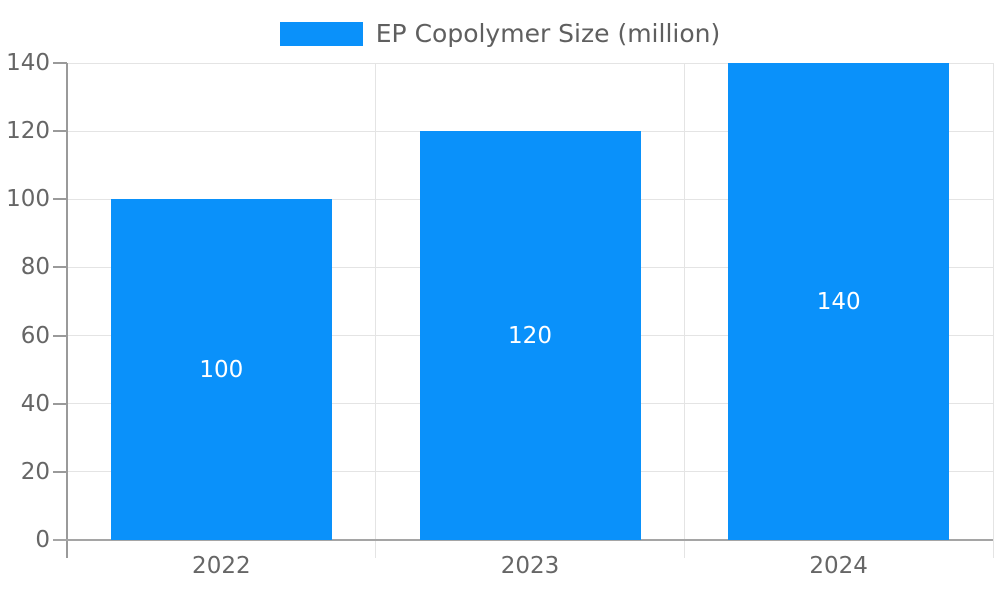 This screenshot has height=600, width=1000. Describe the element at coordinates (28, 63) in the screenshot. I see `y-tick-label: 140` at that location.